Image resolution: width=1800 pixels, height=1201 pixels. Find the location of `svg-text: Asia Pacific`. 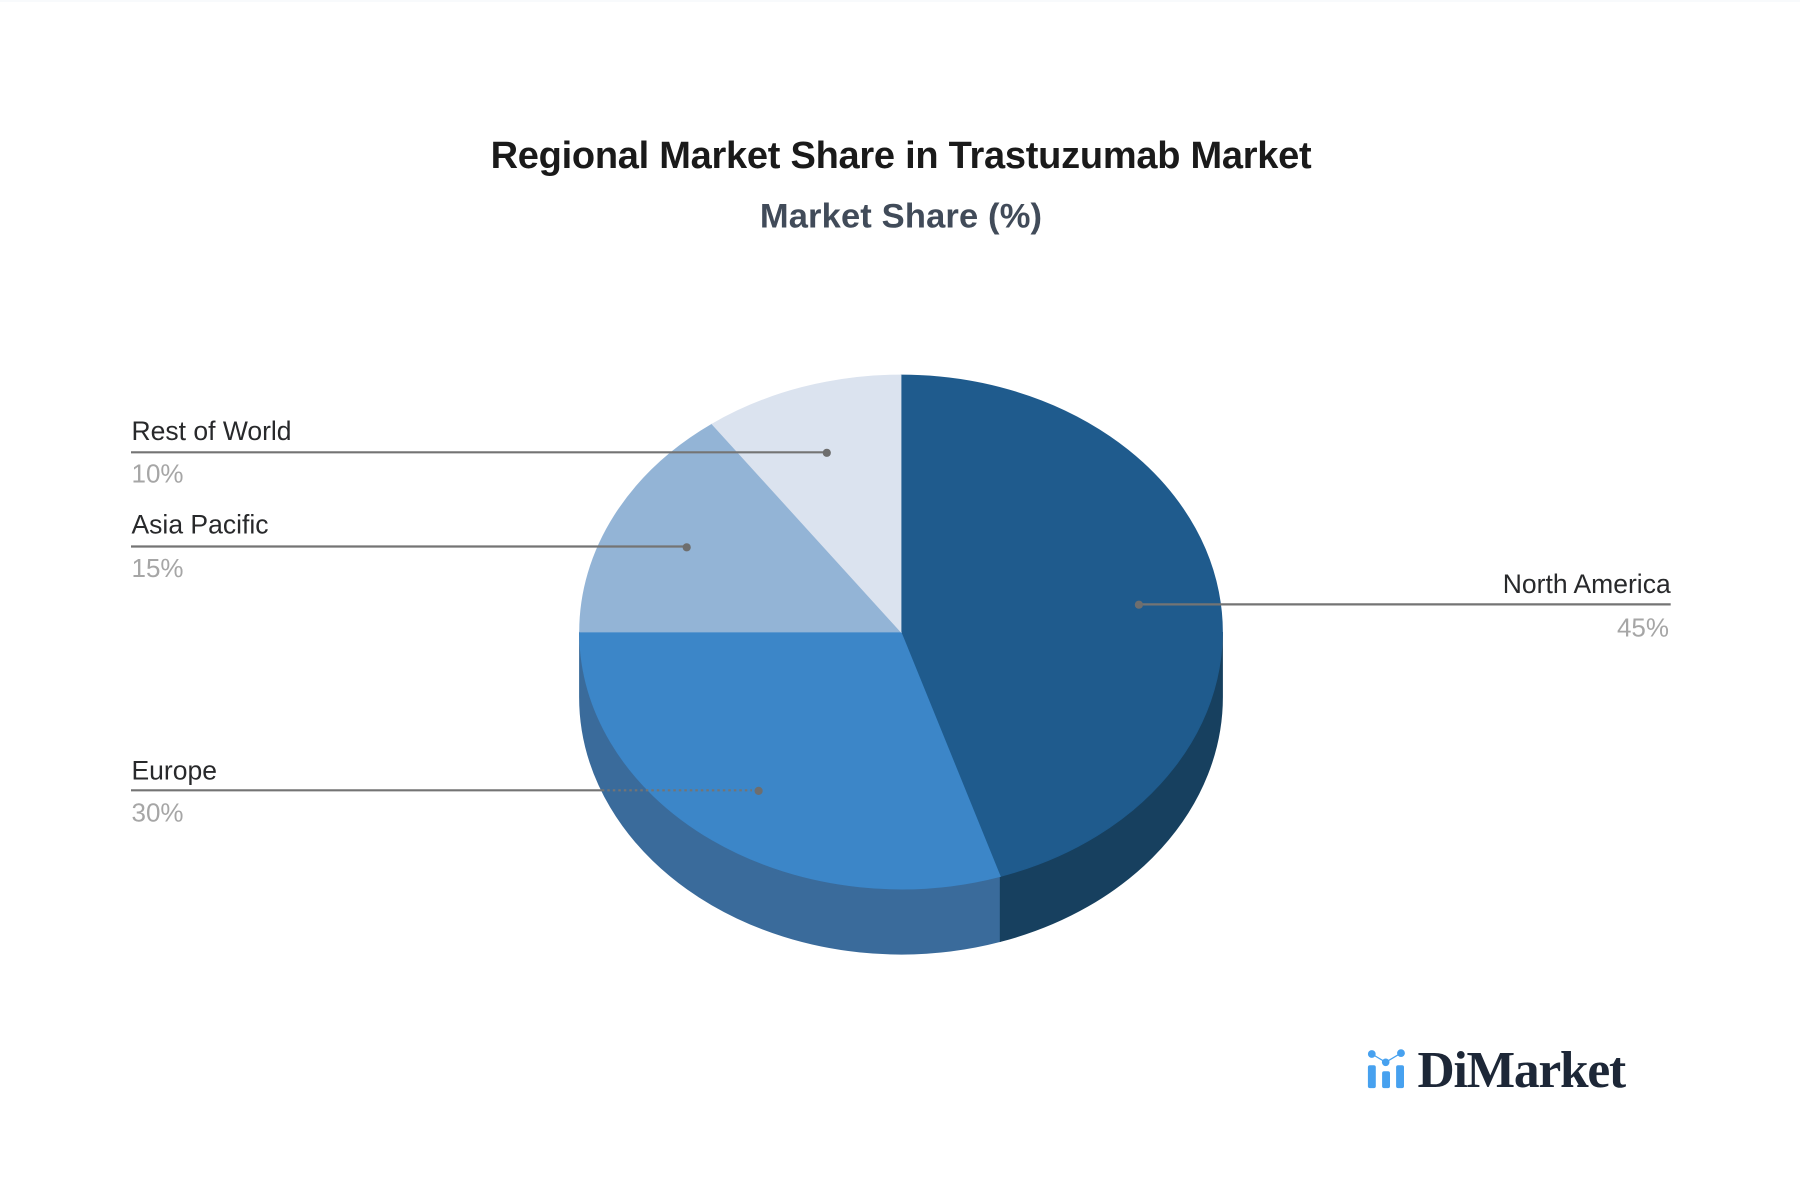

svg-text: Asia Pacific is located at coordinates (200, 524).